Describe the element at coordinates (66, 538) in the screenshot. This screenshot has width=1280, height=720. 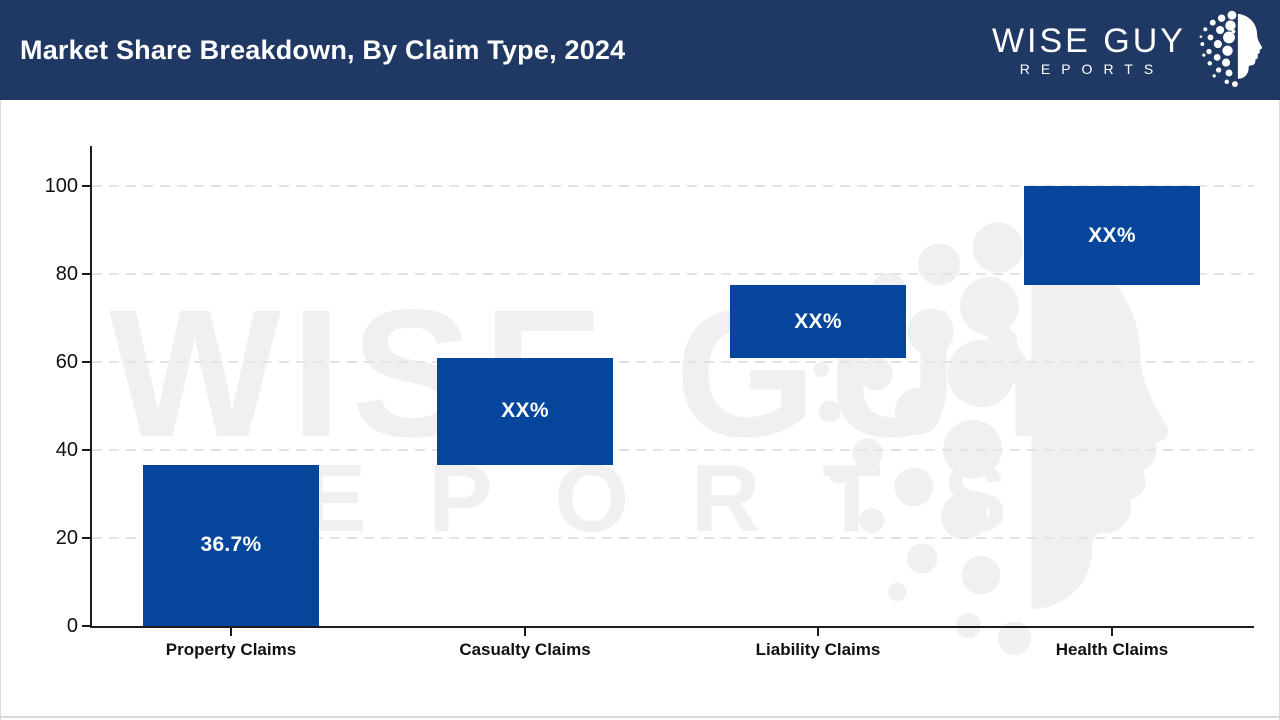
I see `y-axis-tick-label: 20` at that location.